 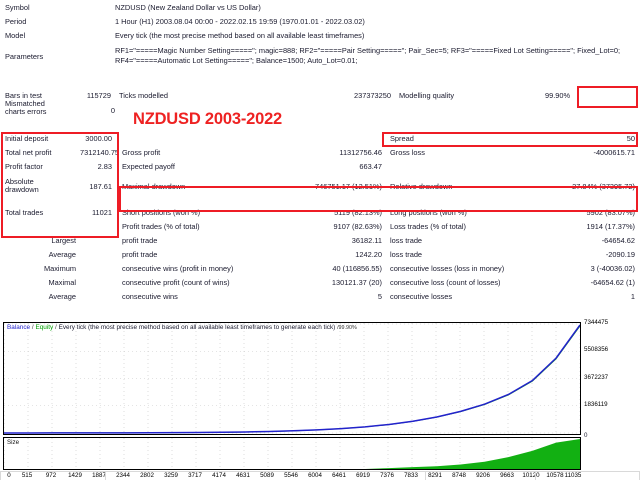 I want to click on loss-trades-value: 1914 (17.37%), so click(x=610, y=226).